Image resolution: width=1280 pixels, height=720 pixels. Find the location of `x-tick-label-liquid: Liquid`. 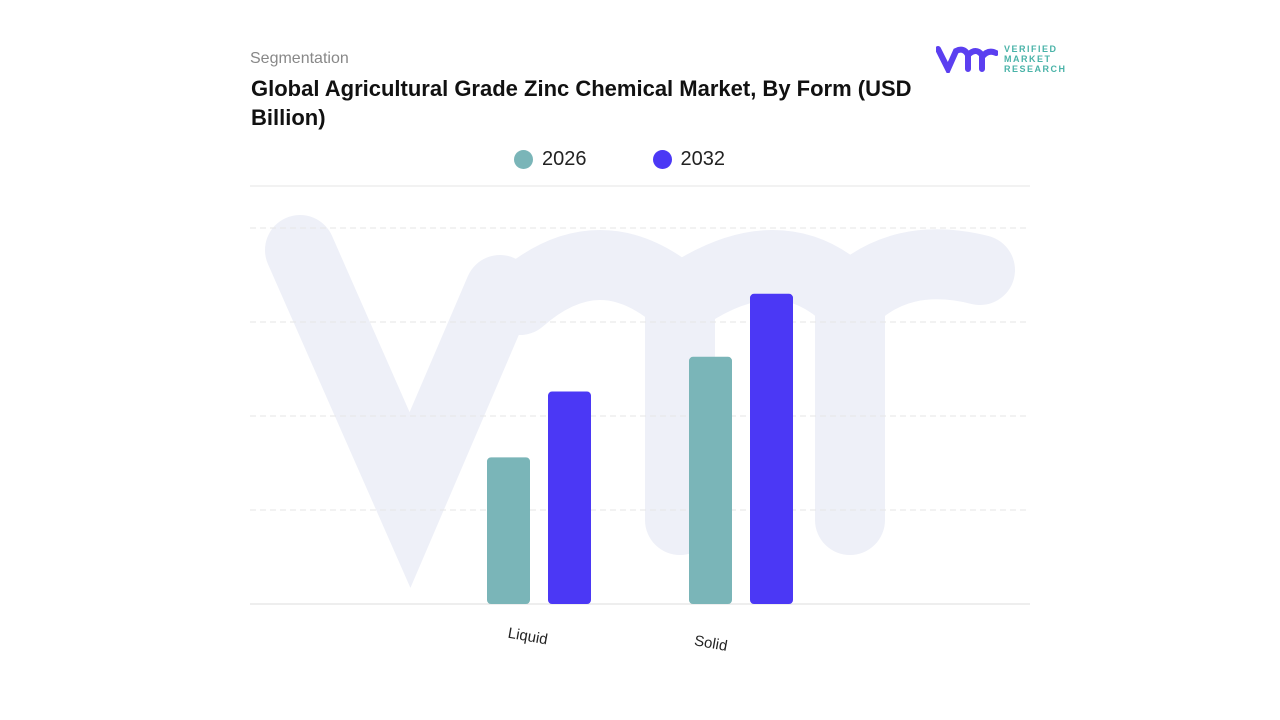

x-tick-label-liquid: Liquid is located at coordinates (528, 637).